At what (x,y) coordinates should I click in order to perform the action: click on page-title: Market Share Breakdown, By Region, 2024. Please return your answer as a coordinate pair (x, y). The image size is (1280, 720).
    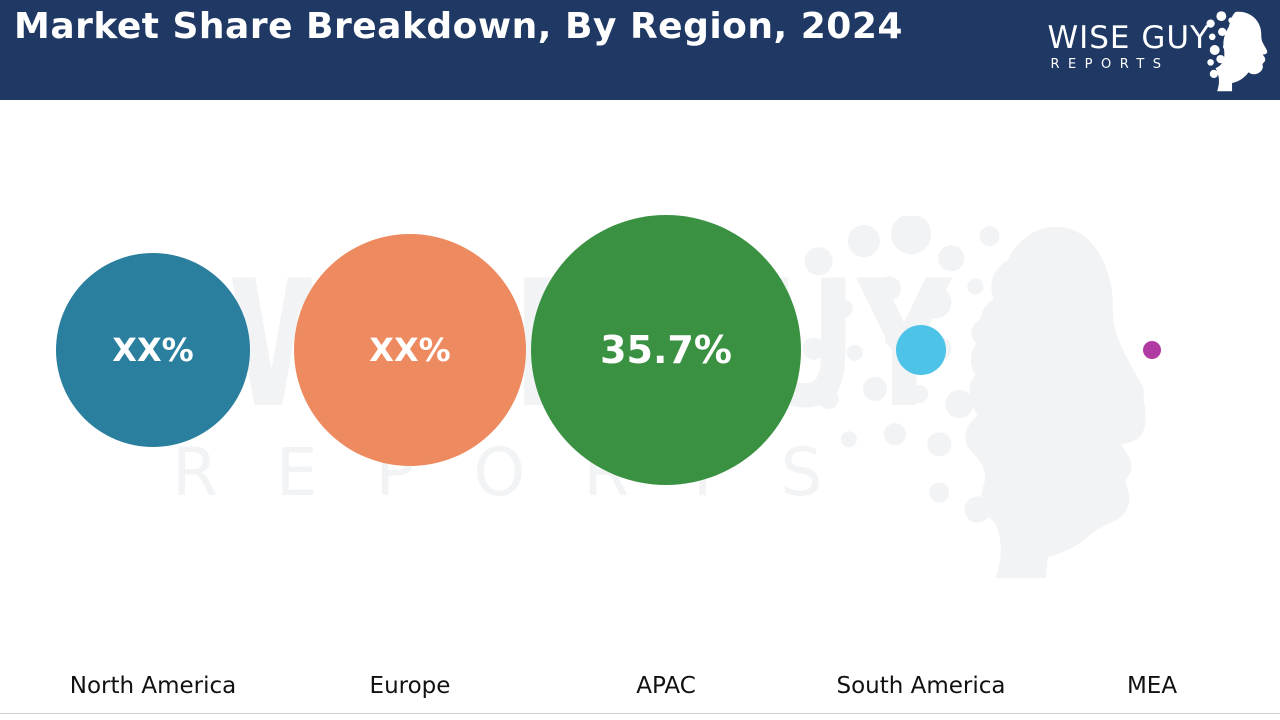
    Looking at the image, I should click on (458, 26).